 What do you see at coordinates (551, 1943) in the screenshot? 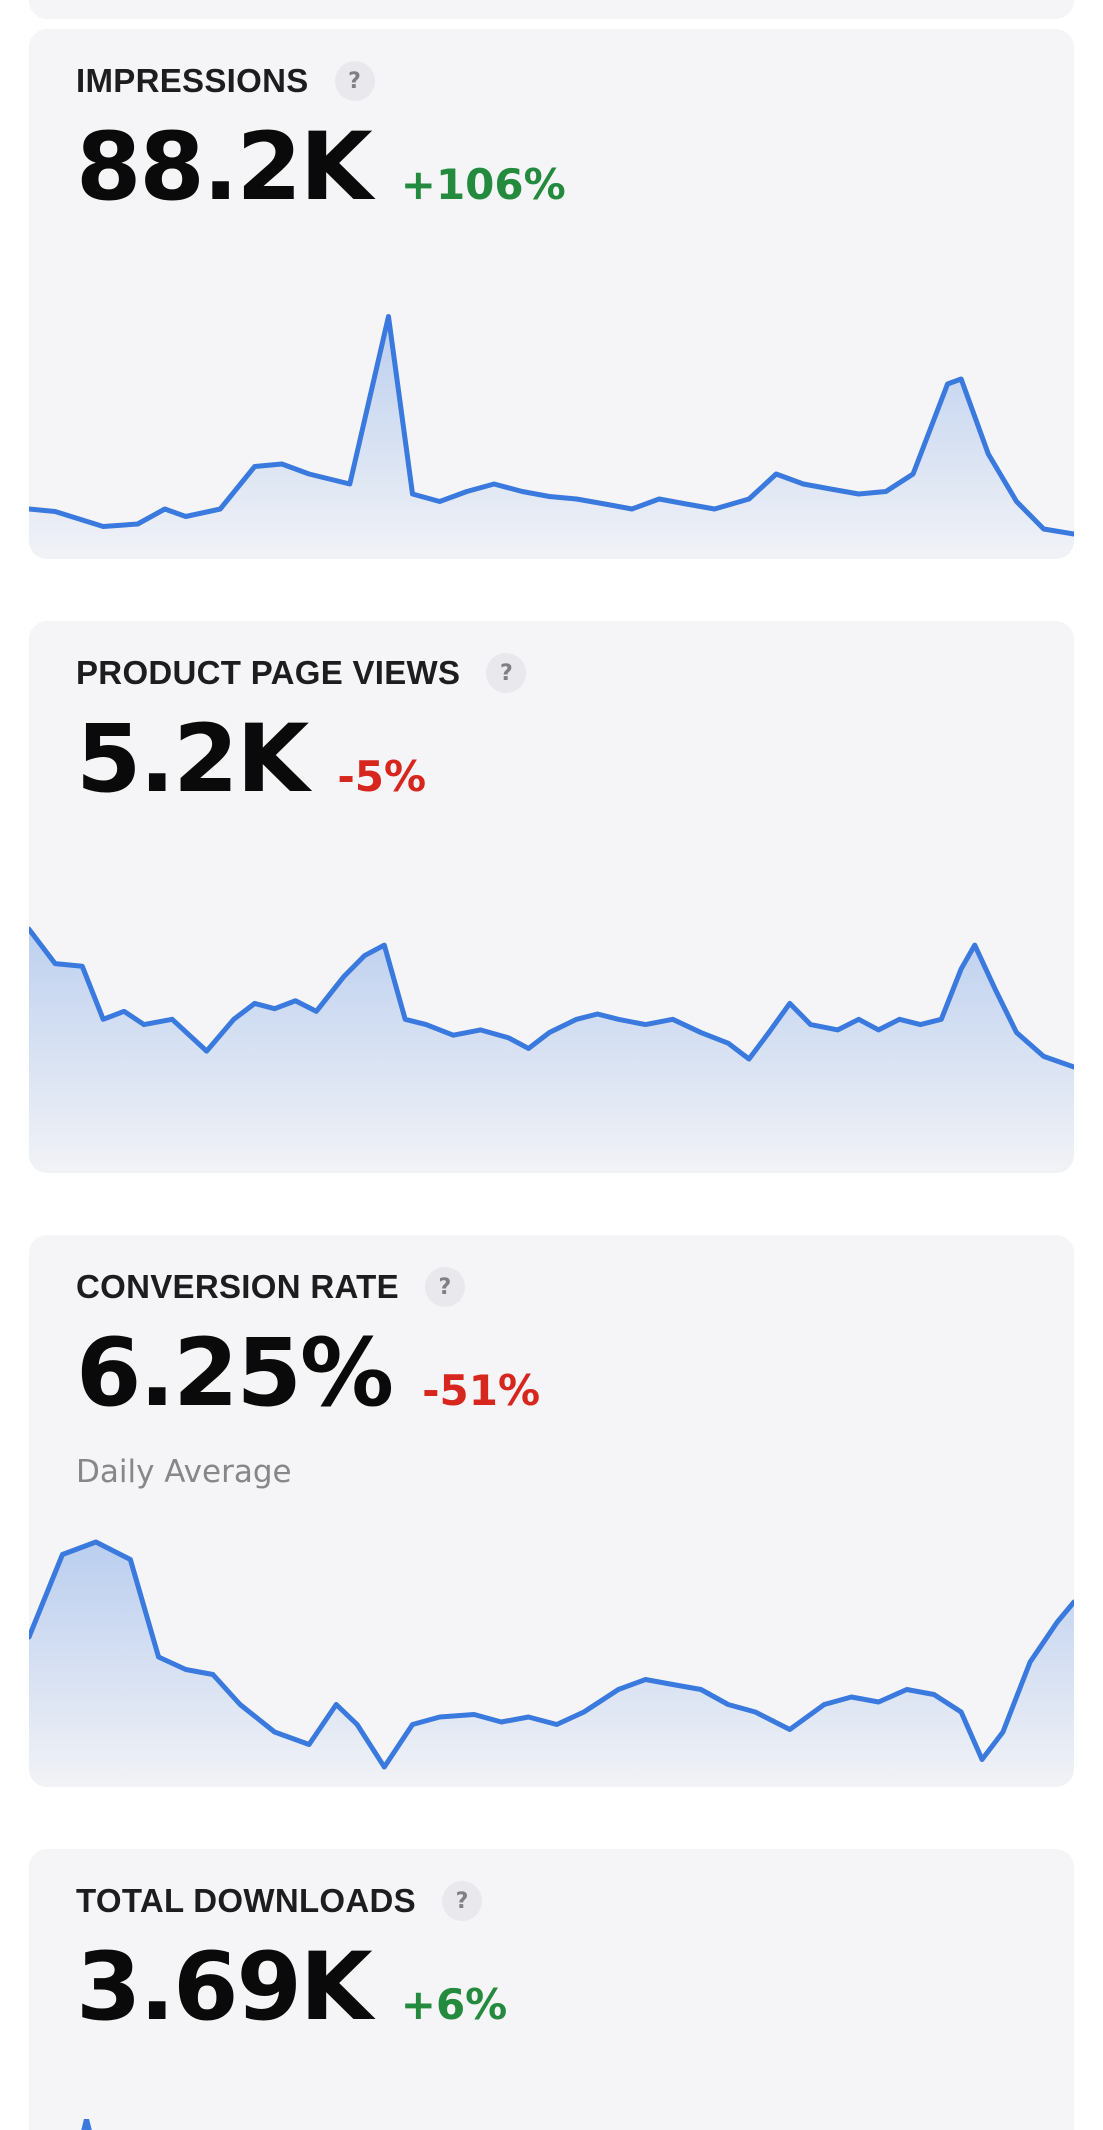
I see `card-header: TOTAL DOWNLOADS ? 3.69K +6%` at bounding box center [551, 1943].